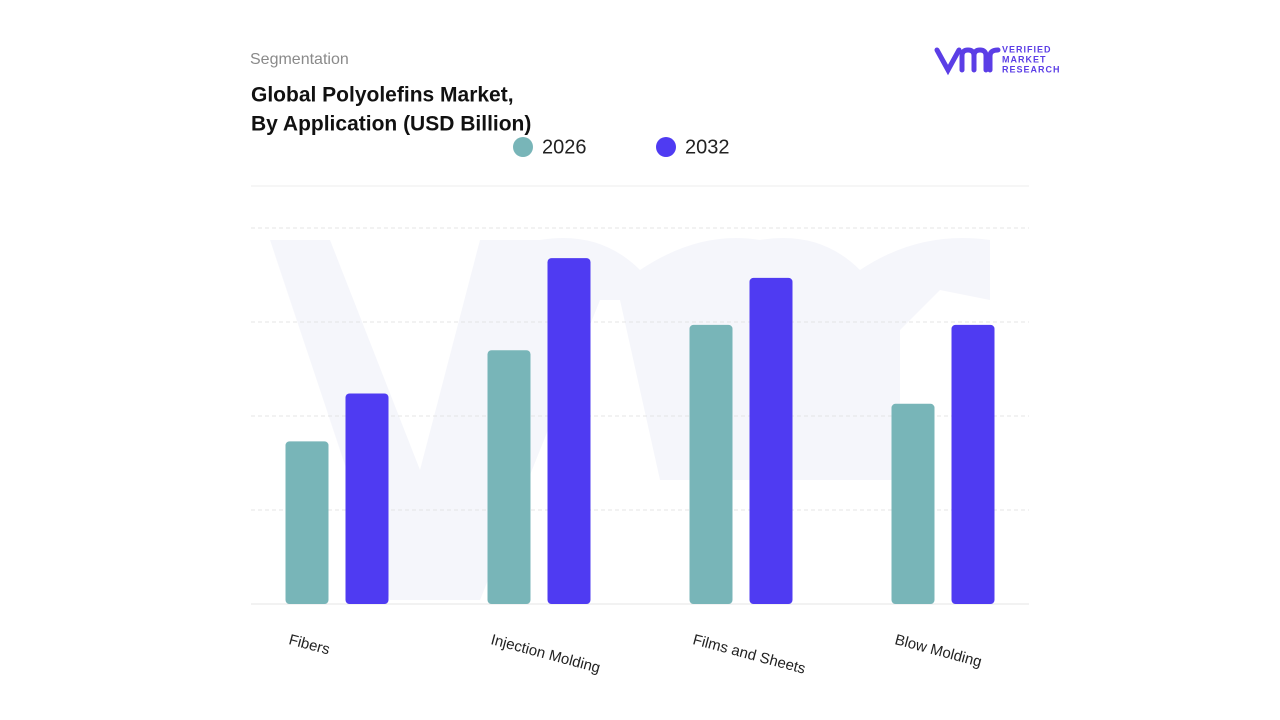 This screenshot has width=1280, height=720. I want to click on logo: VERIFIED MARKET RESEARCH, so click(997, 60).